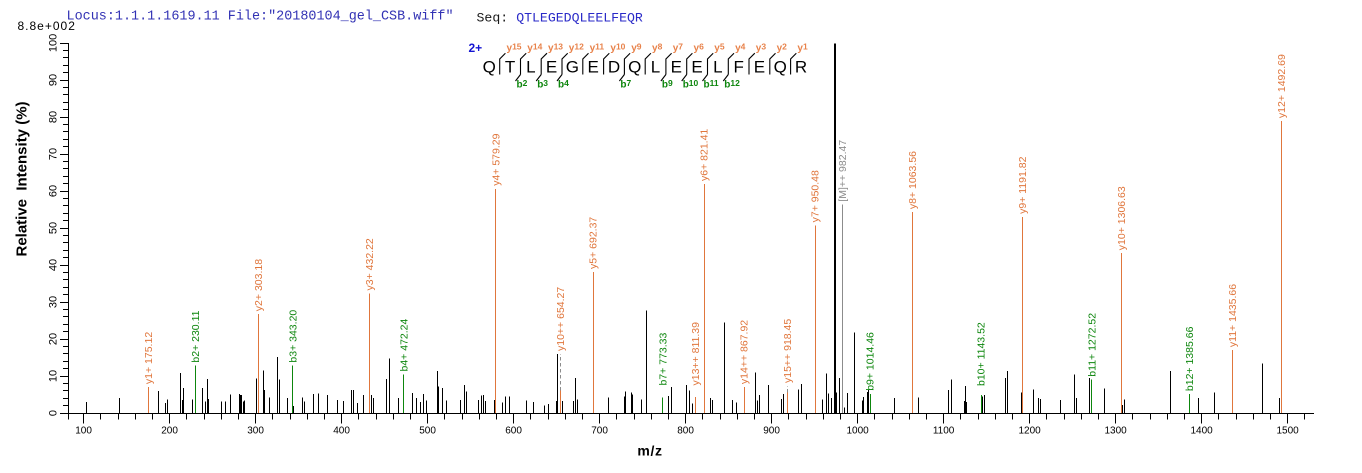 The image size is (1362, 473). Describe the element at coordinates (196, 336) in the screenshot. I see `svg-text: b2+ 230.11` at that location.